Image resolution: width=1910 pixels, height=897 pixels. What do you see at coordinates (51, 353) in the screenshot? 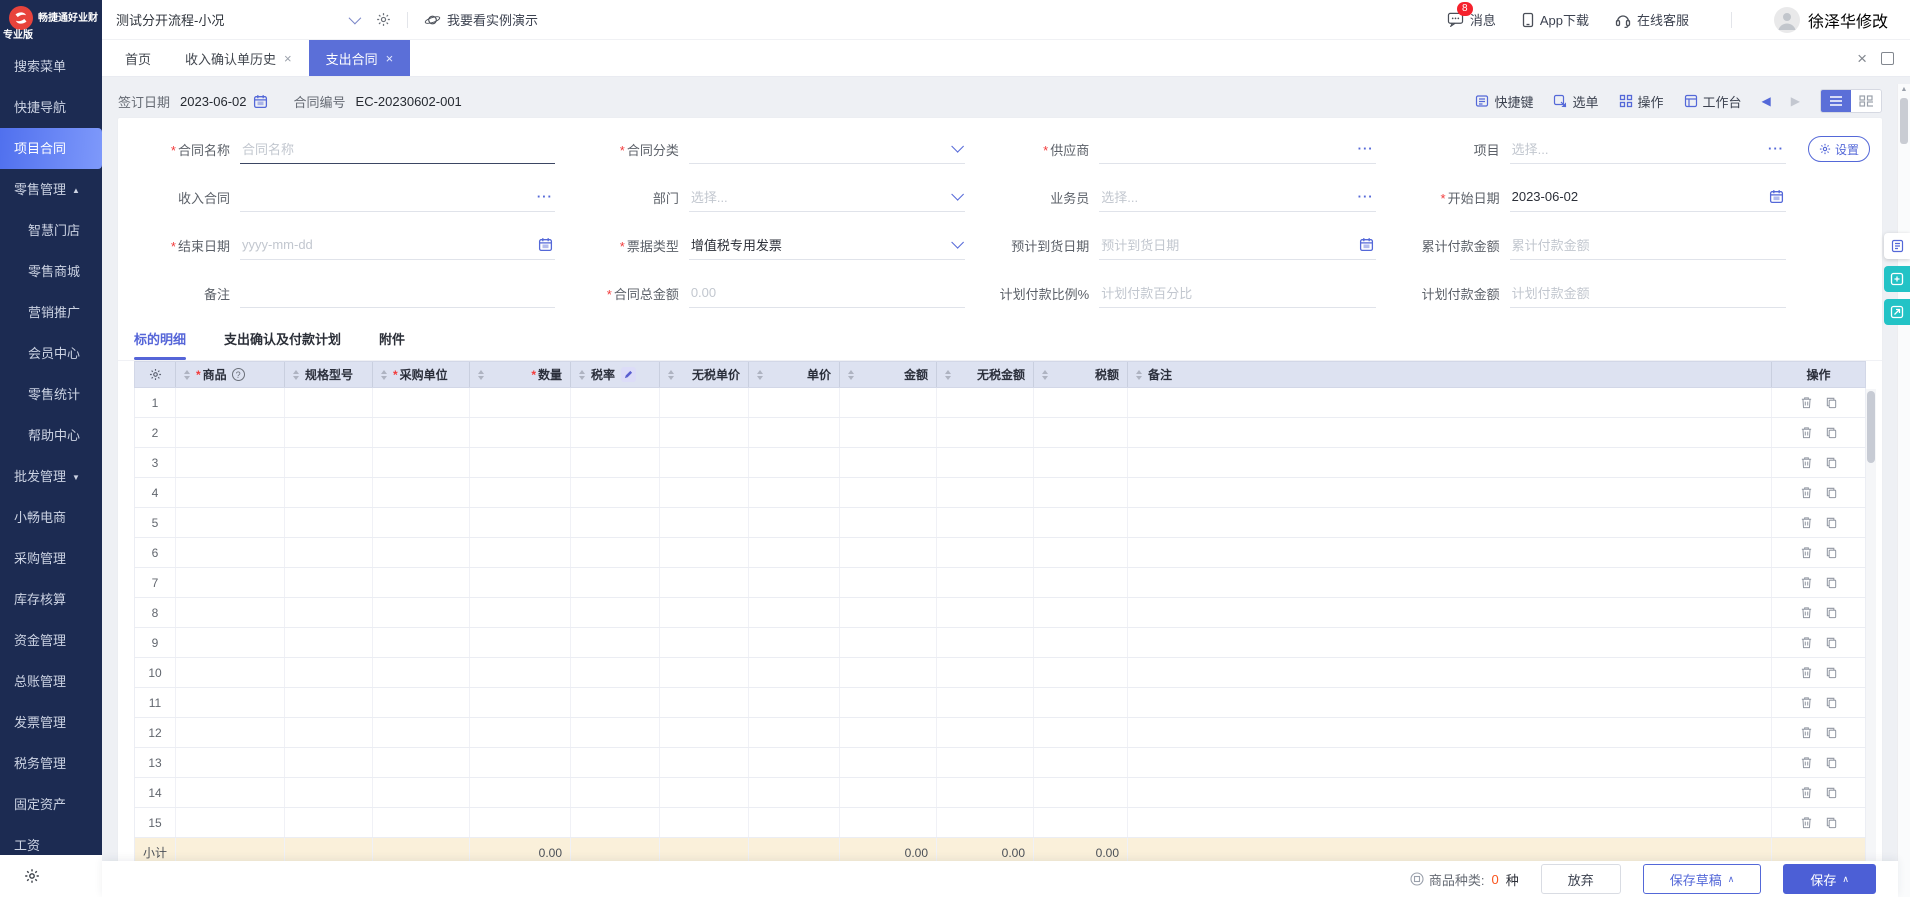
I see `sidebar-item: 会员中心` at bounding box center [51, 353].